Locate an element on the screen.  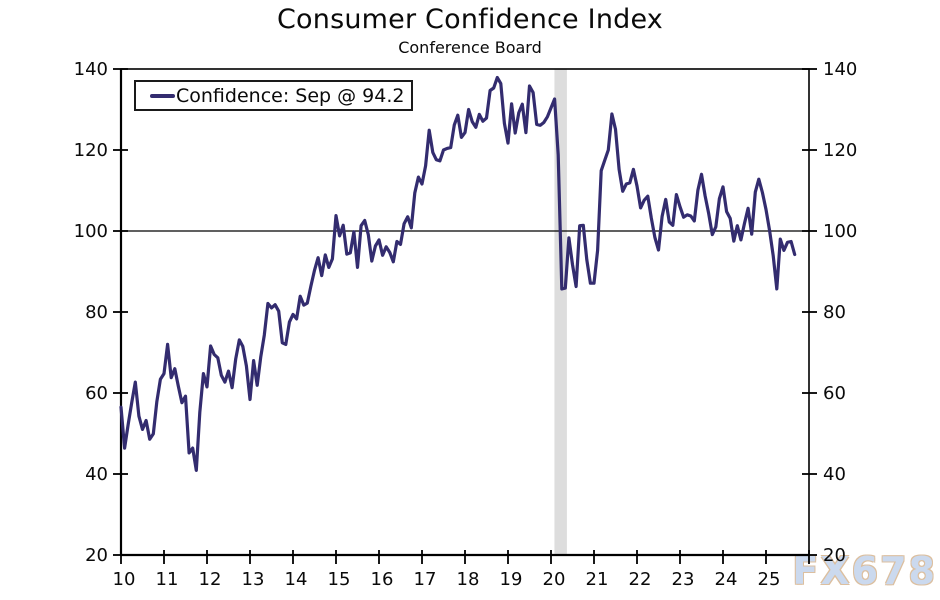
legend: Confidence: Sep @ 94.2 is located at coordinates (273, 95).